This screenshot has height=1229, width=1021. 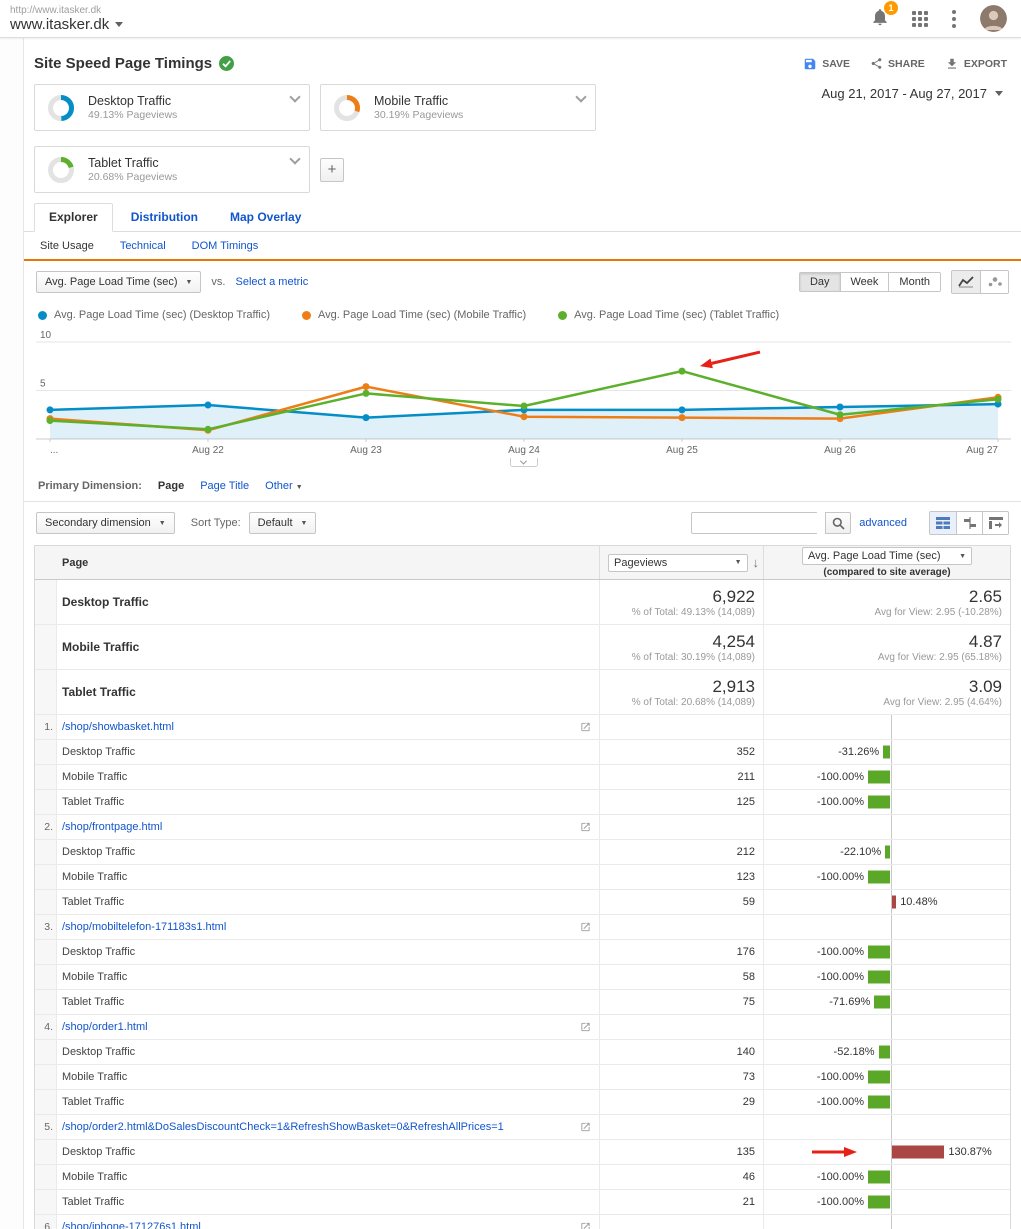 I want to click on segment-card-desktop: Desktop Traffic 49.13% Pageviews, so click(x=172, y=107).